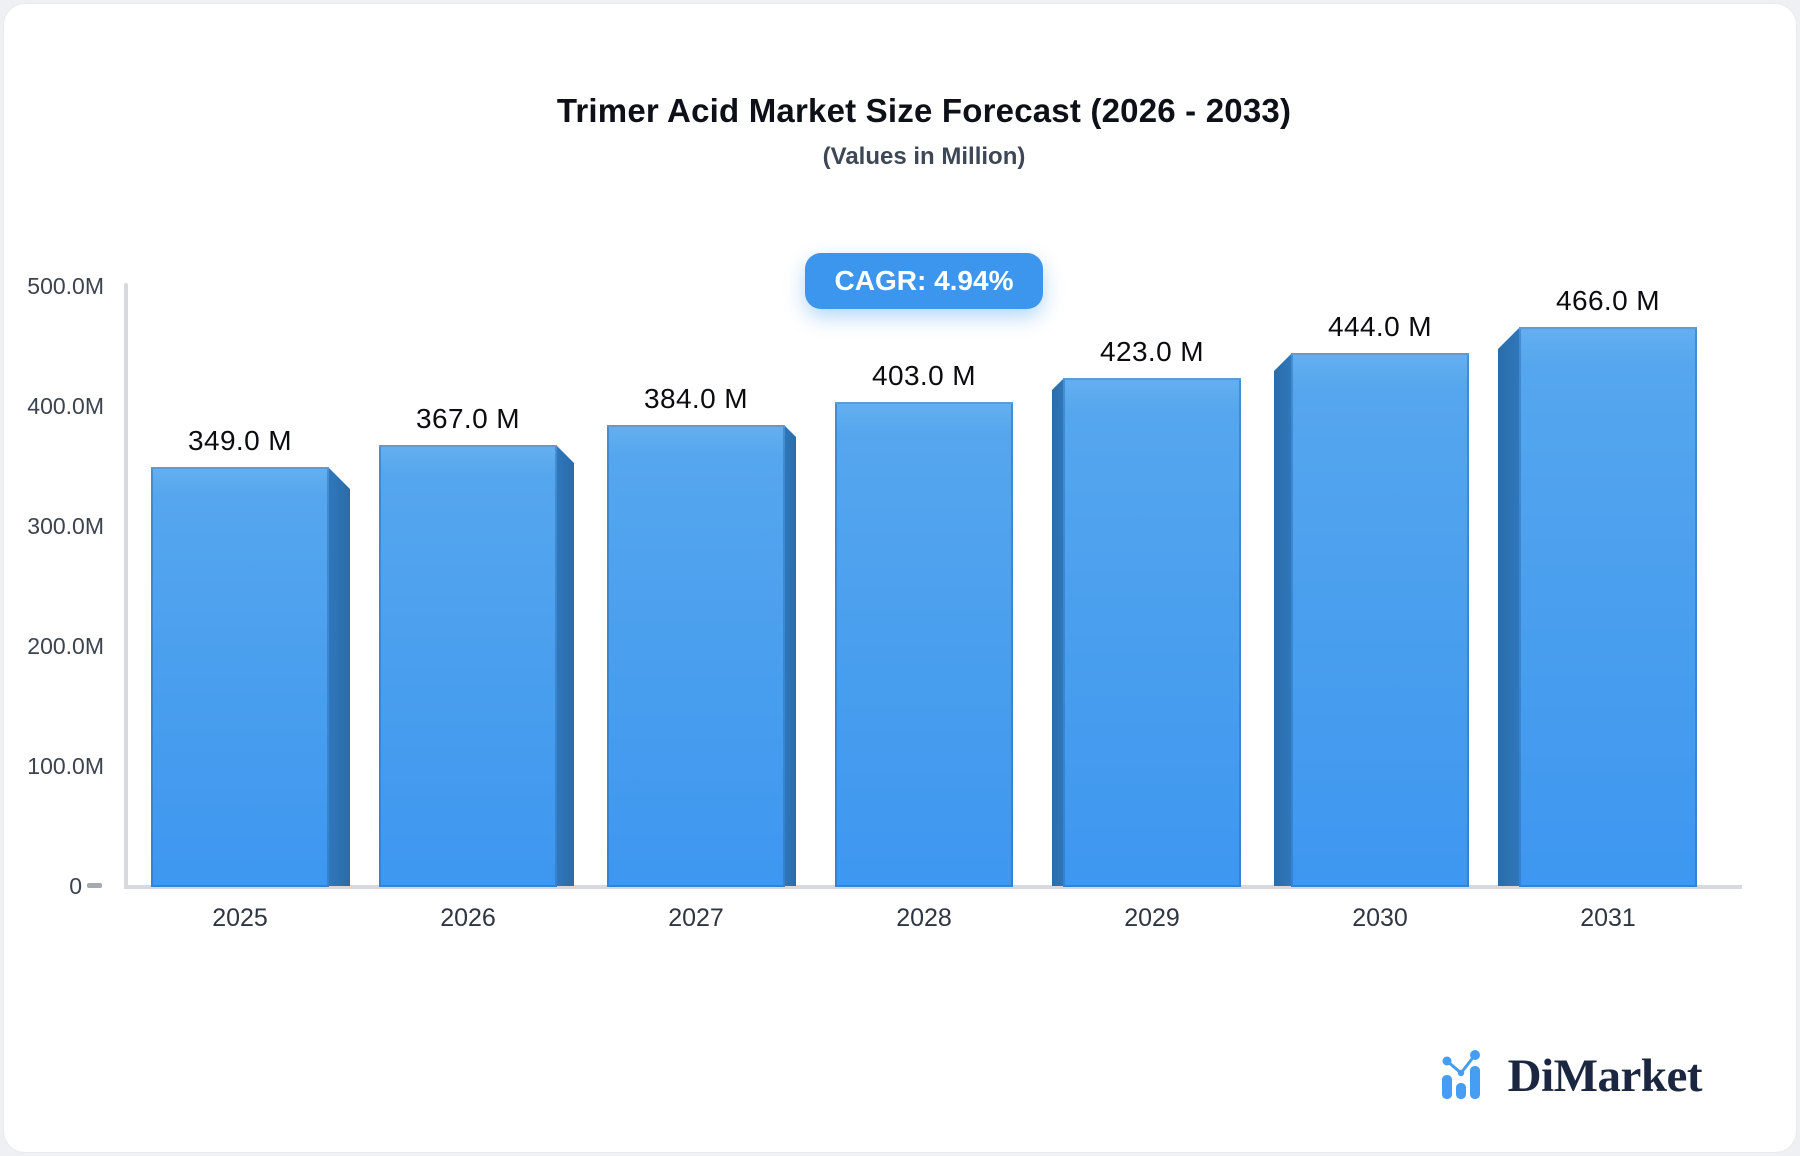 The image size is (1800, 1156). What do you see at coordinates (696, 918) in the screenshot?
I see `x-tick-label: 2027` at bounding box center [696, 918].